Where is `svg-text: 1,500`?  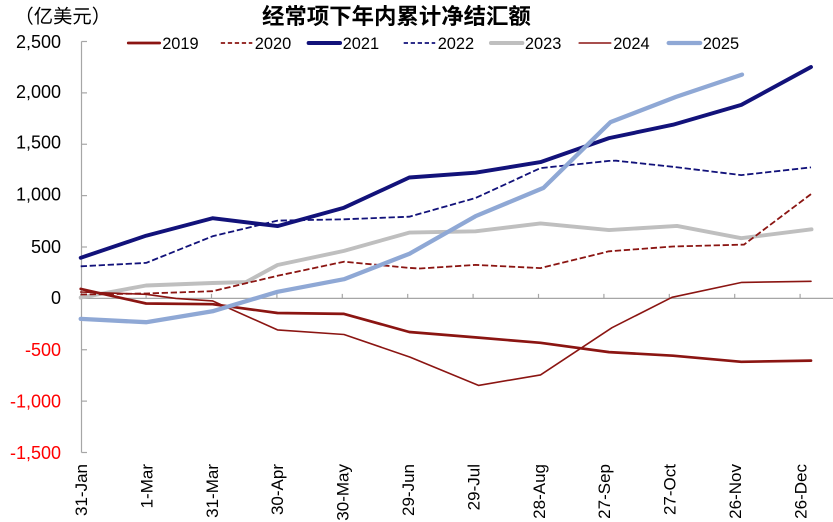 svg-text: 1,500 is located at coordinates (38, 143).